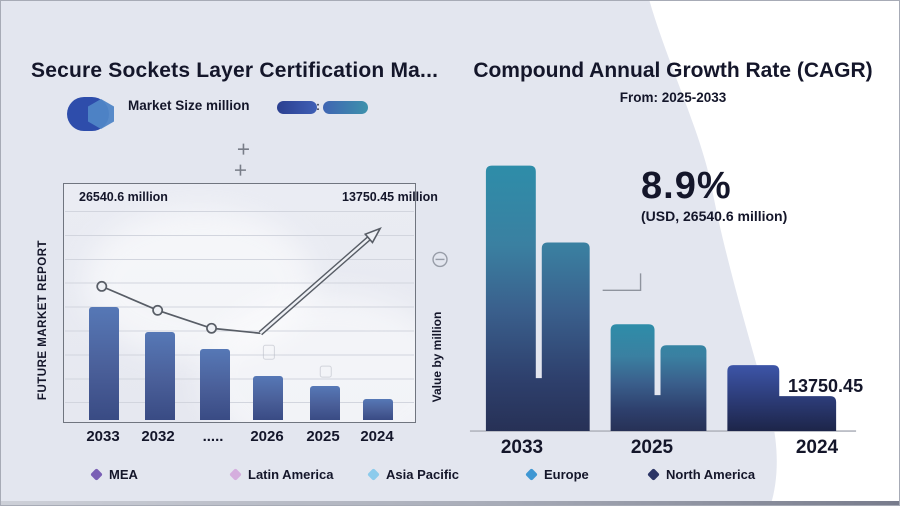 The height and width of the screenshot is (506, 900). What do you see at coordinates (235, 474) in the screenshot?
I see `legend-diamond-latin-america` at bounding box center [235, 474].